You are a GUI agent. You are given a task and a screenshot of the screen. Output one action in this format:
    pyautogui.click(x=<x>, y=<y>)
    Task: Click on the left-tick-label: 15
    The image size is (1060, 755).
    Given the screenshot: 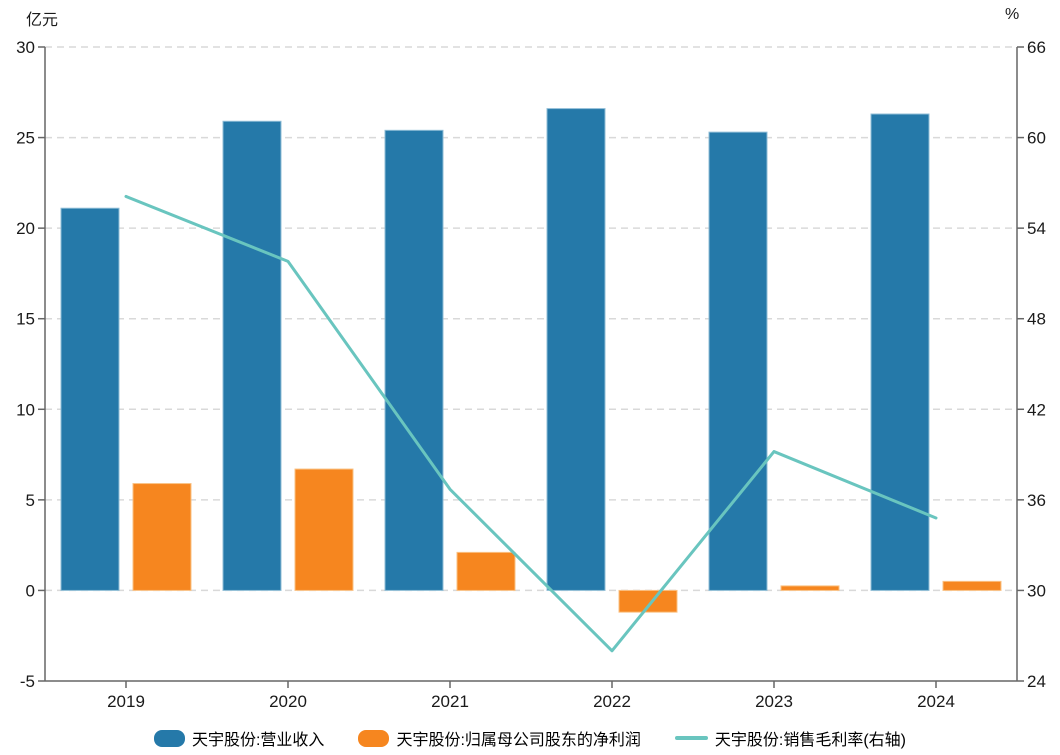 What is the action you would take?
    pyautogui.click(x=25, y=319)
    